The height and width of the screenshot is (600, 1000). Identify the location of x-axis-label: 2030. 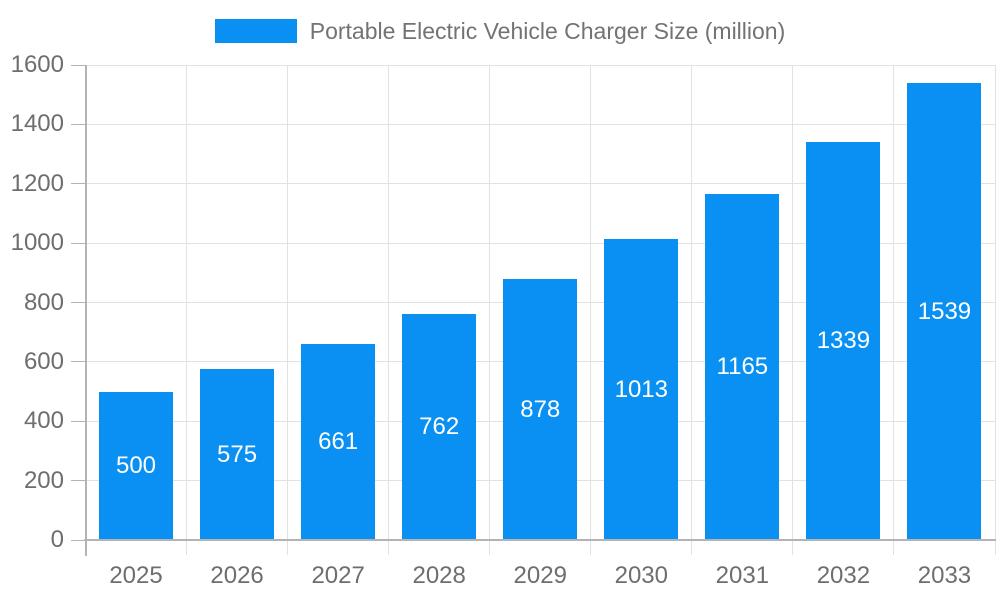
(641, 575).